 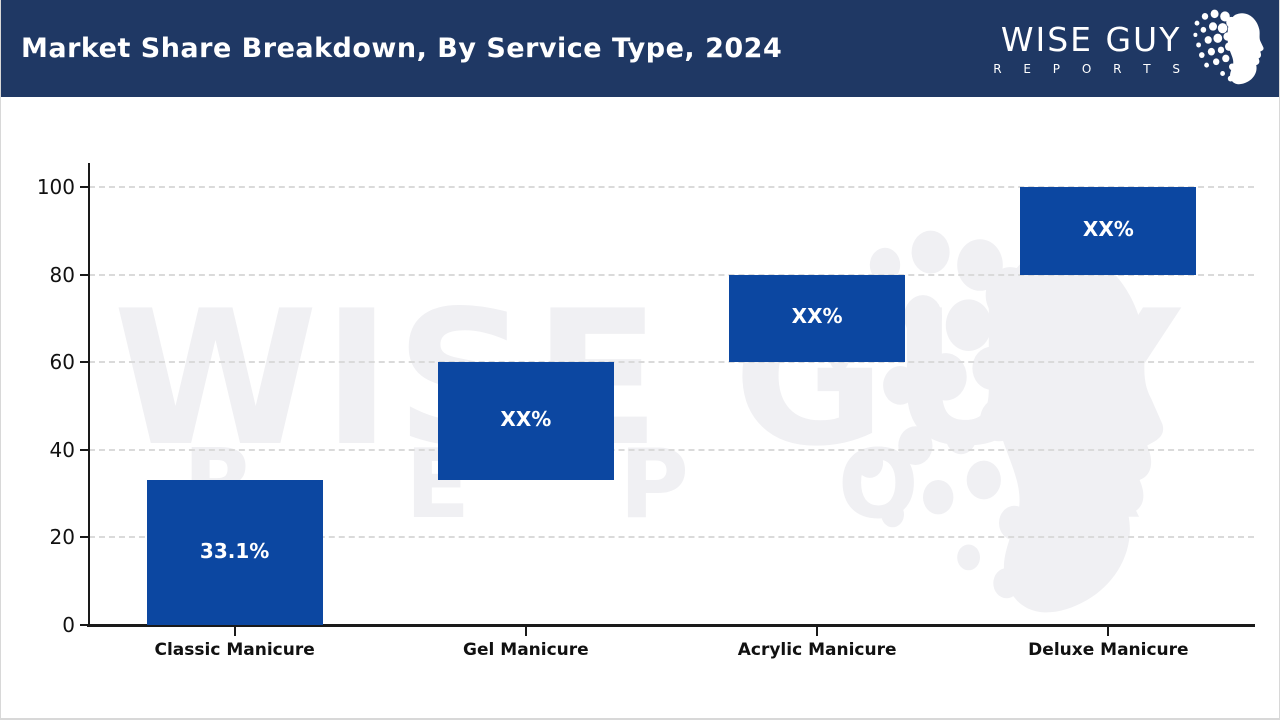 I want to click on x-tick-label: Classic Manicure, so click(x=234, y=650).